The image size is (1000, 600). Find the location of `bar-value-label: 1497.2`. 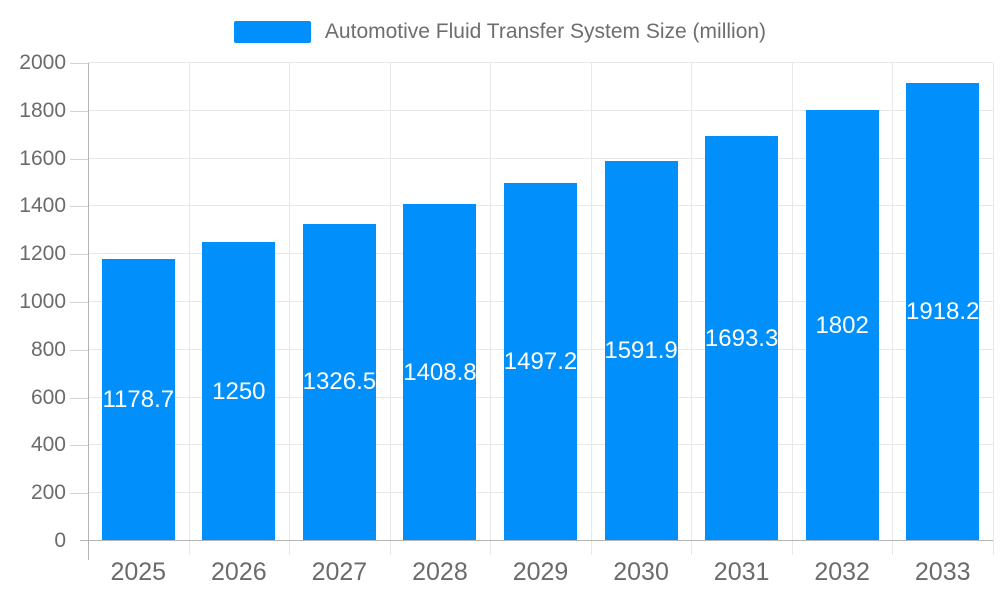

bar-value-label: 1497.2 is located at coordinates (540, 362).